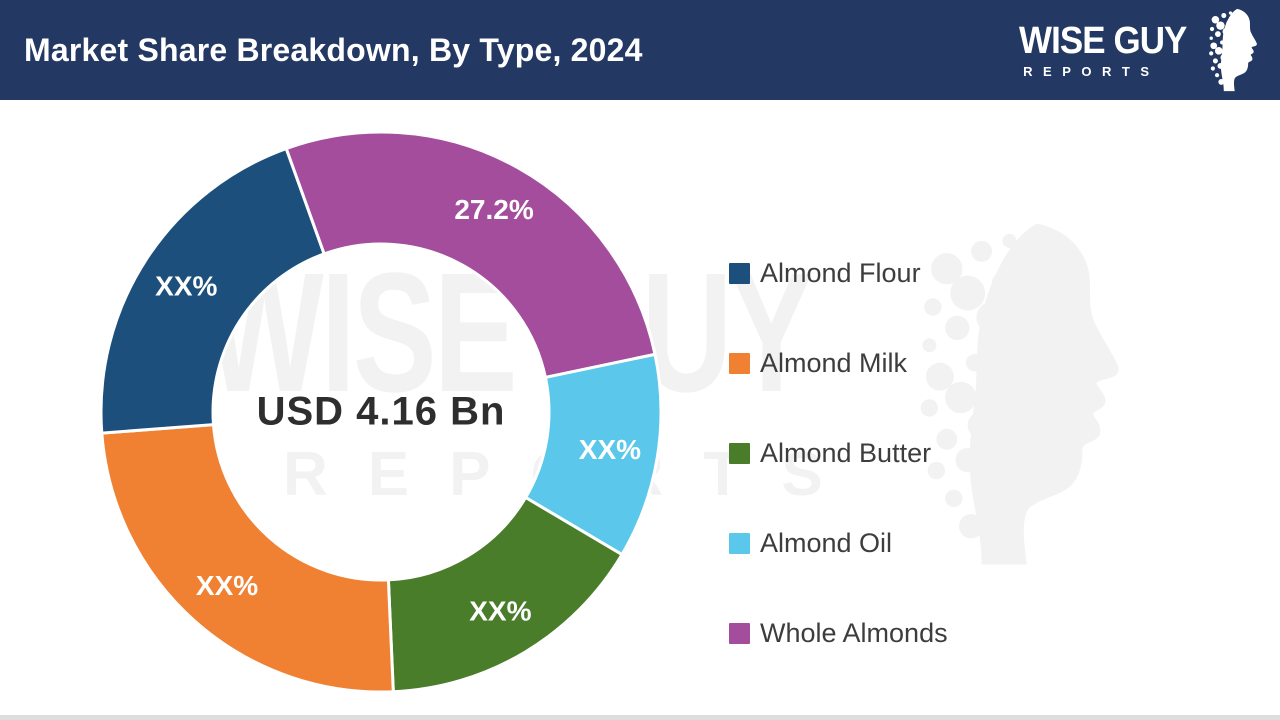 This screenshot has width=1280, height=720. I want to click on donut-segment-label-whole-almonds: 27.2%, so click(493, 209).